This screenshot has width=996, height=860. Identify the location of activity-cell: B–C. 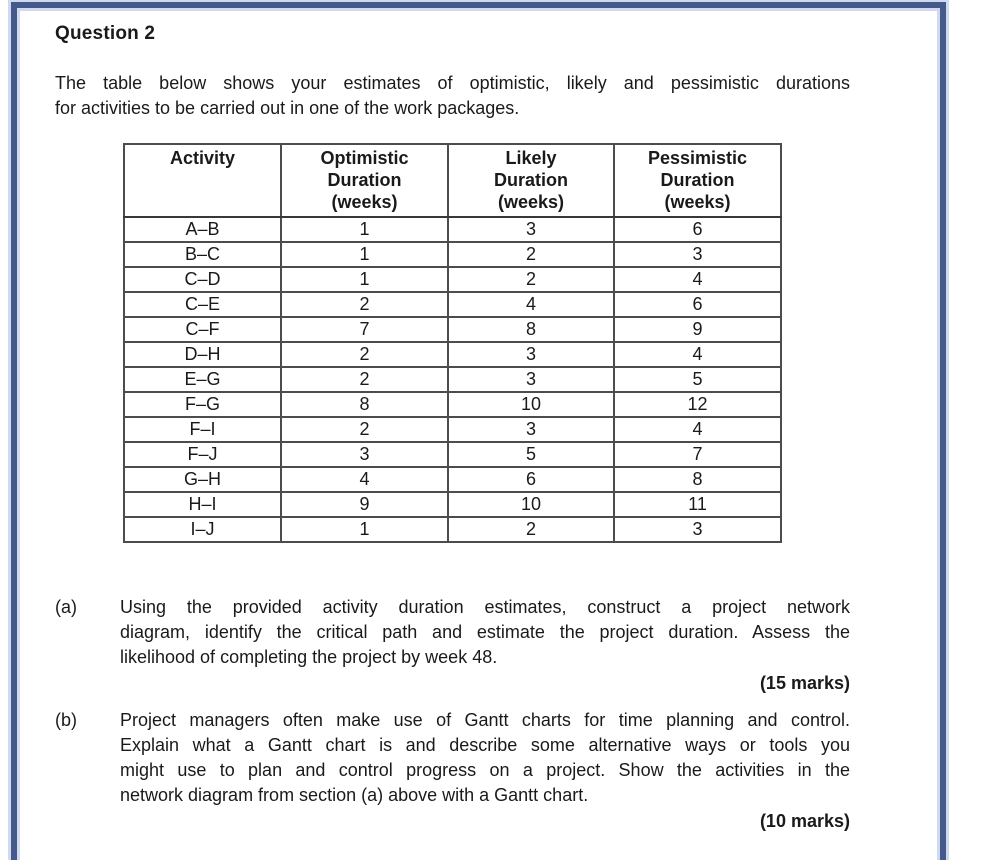
(202, 254).